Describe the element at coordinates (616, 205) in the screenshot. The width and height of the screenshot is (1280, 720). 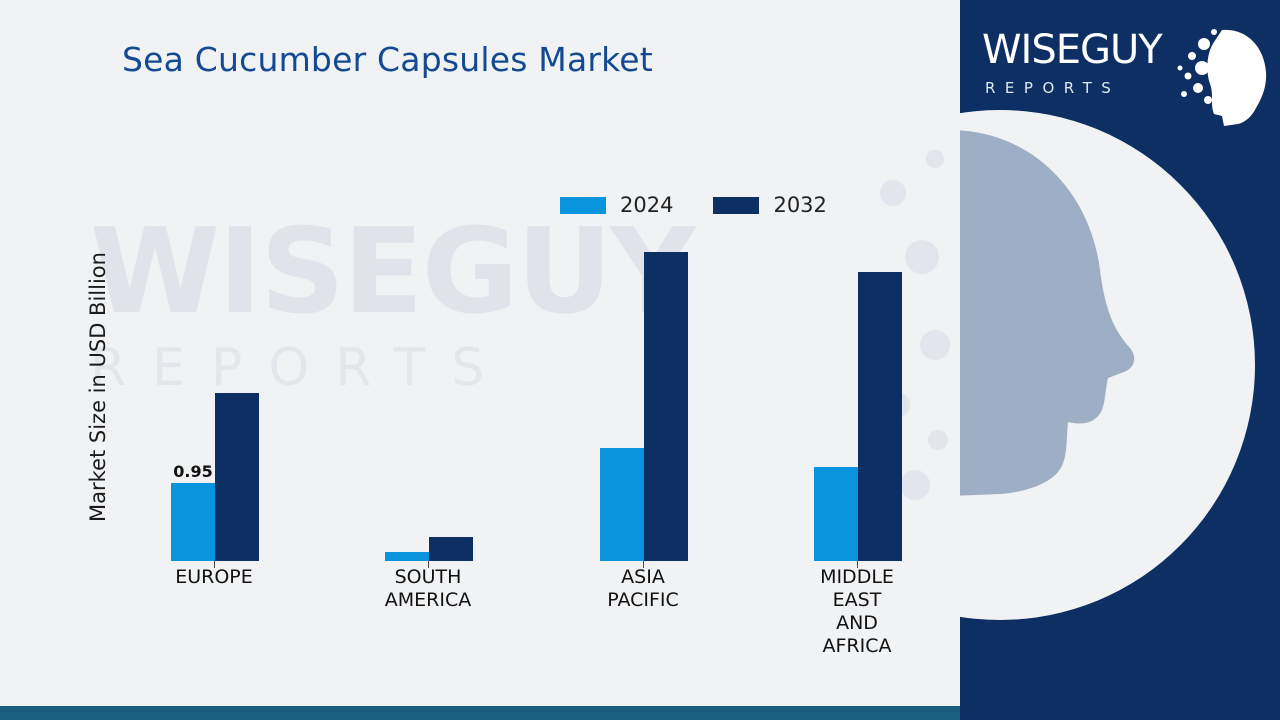
I see `legend-item-2024: 2024` at that location.